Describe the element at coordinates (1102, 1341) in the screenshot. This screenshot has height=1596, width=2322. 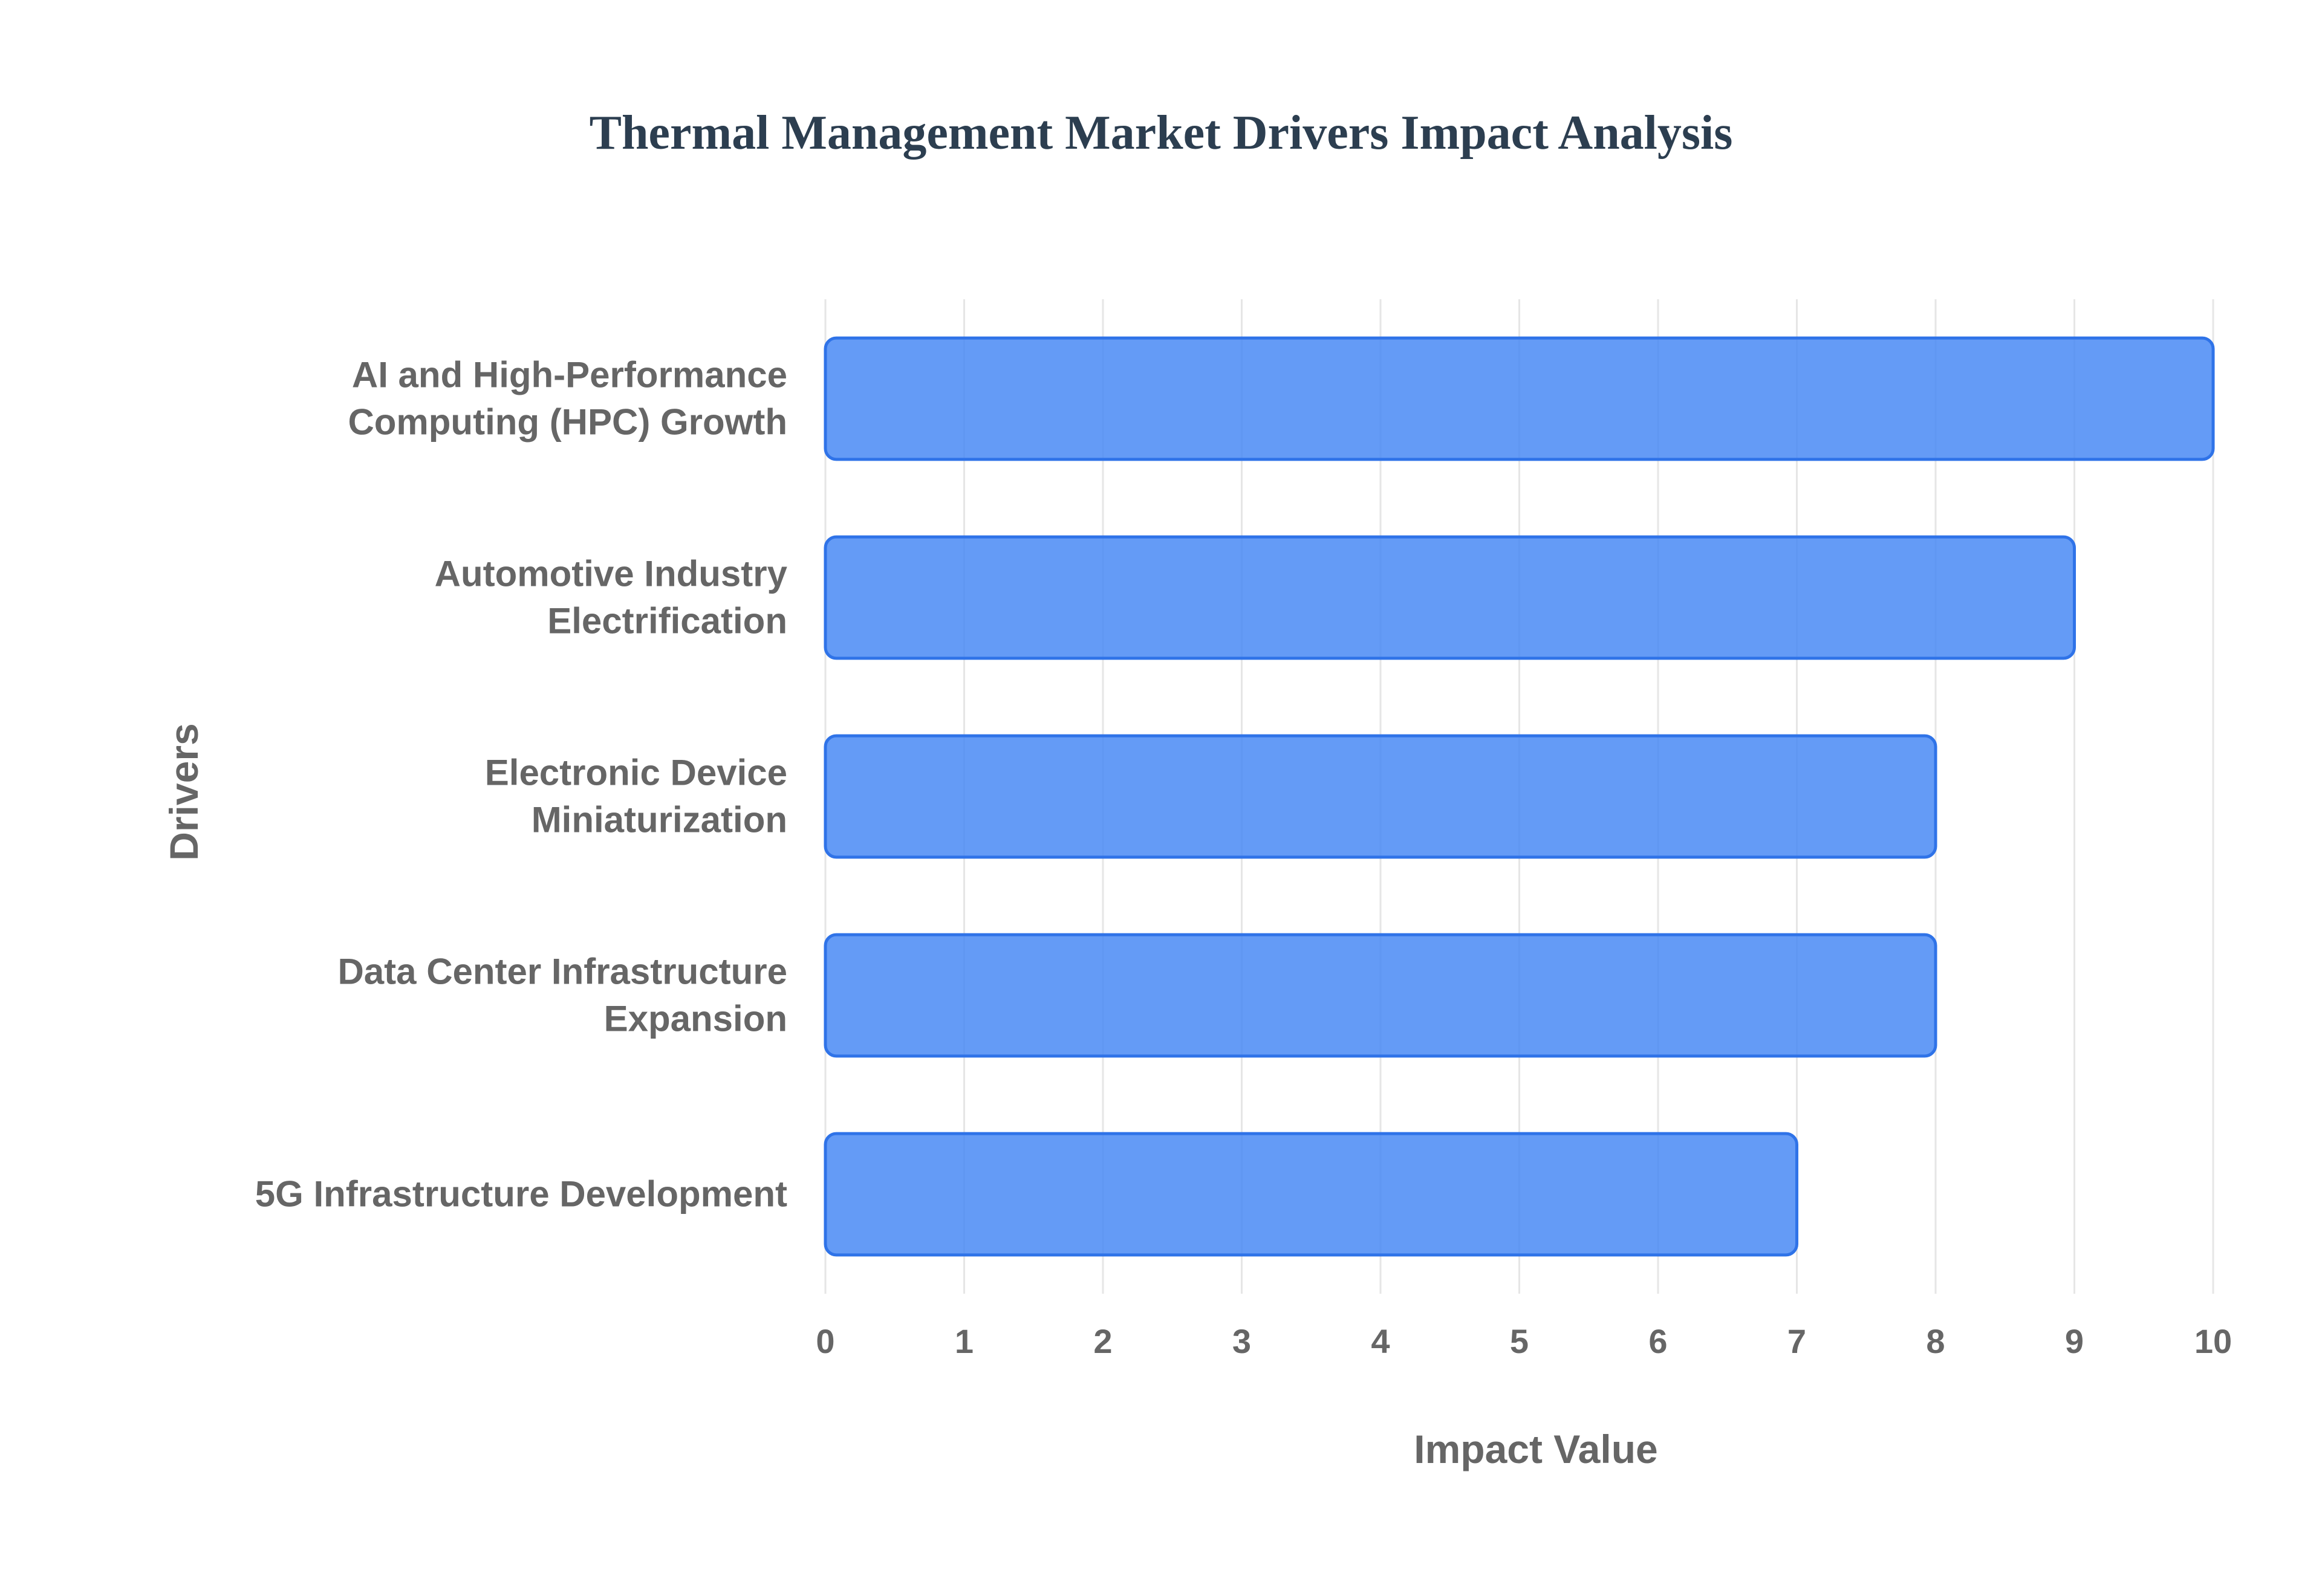
I see `x-tick-label: 2` at that location.